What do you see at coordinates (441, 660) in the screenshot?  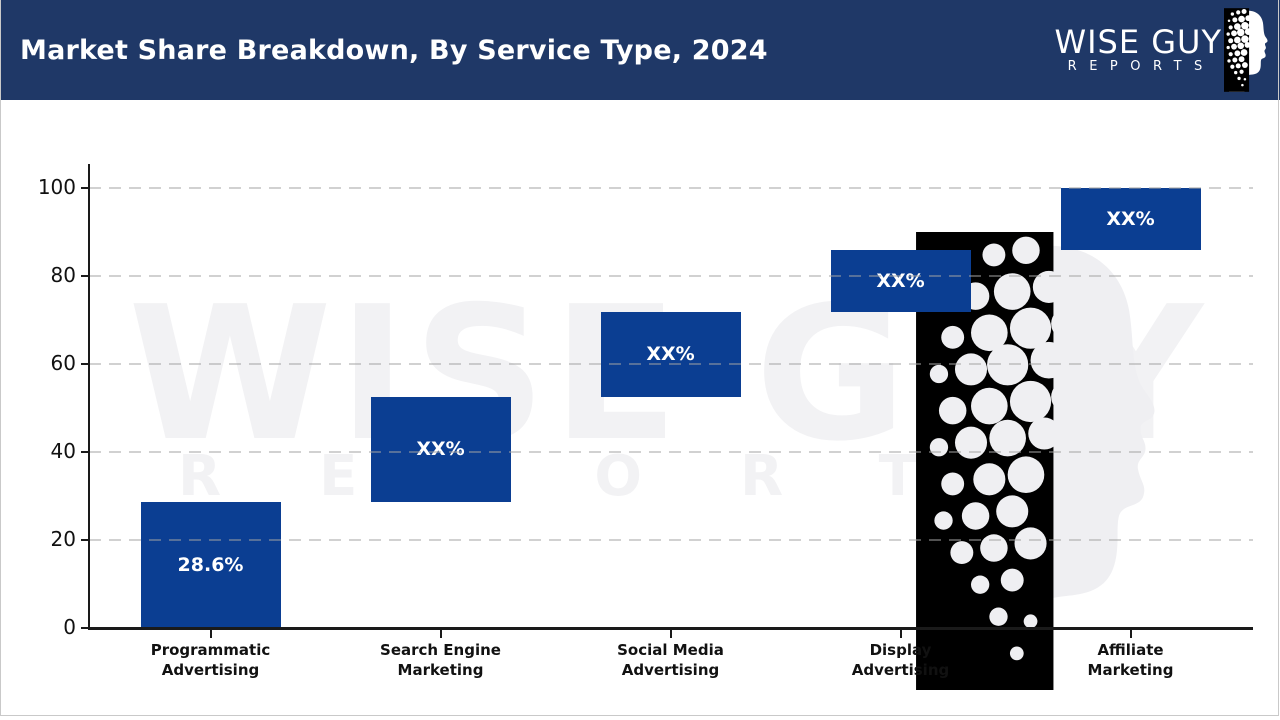 I see `category-label: Search Engine Marketing` at bounding box center [441, 660].